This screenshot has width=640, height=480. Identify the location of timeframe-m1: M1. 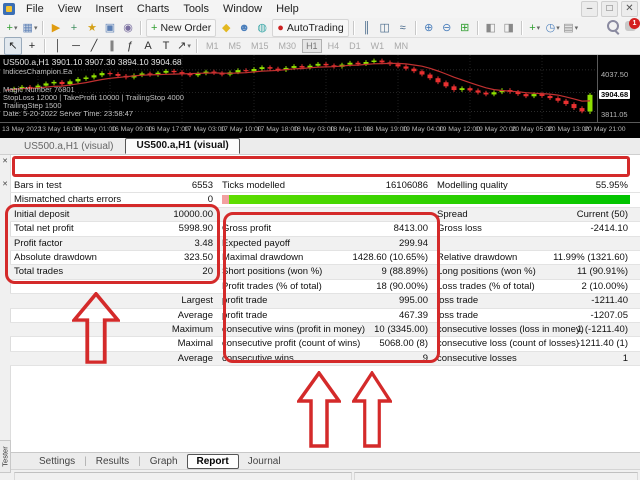
(212, 46).